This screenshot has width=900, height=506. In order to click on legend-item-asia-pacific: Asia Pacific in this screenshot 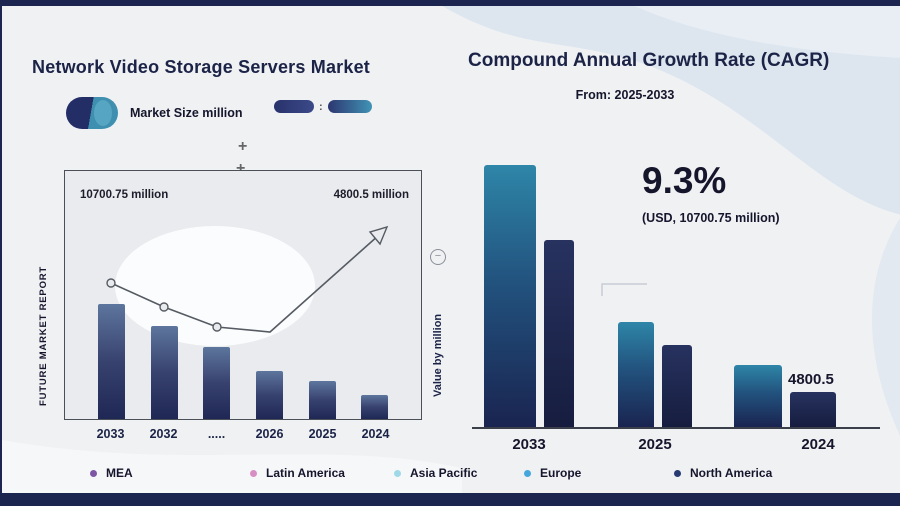, I will do `click(435, 473)`.